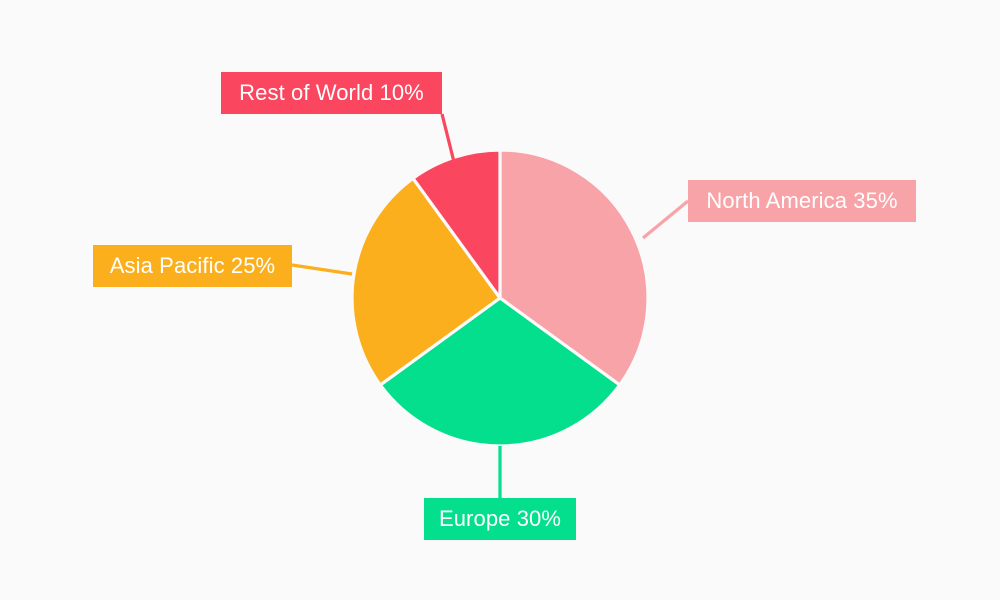 The width and height of the screenshot is (1000, 600). I want to click on pie-label-rest-of-world: Rest of World 10%, so click(331, 93).